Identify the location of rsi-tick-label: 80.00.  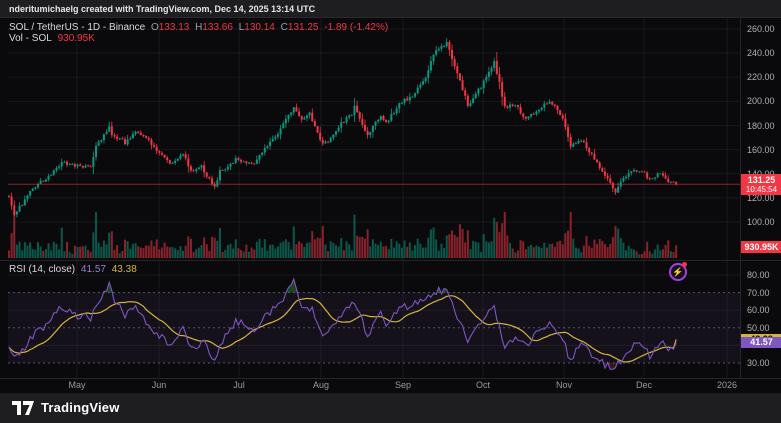
(758, 275).